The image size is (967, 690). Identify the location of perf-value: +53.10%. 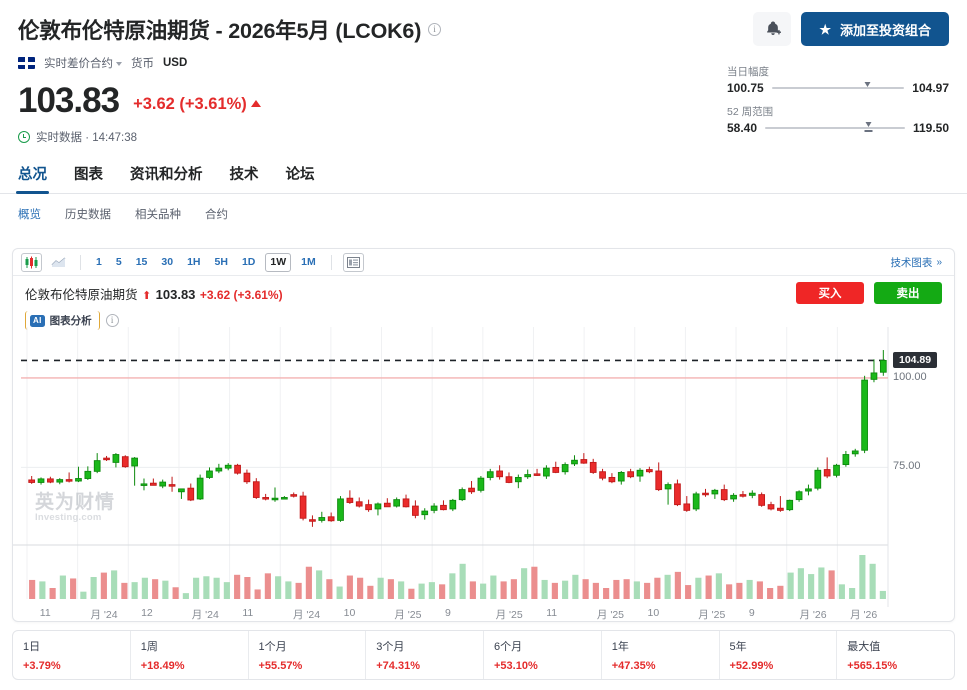
(516, 666).